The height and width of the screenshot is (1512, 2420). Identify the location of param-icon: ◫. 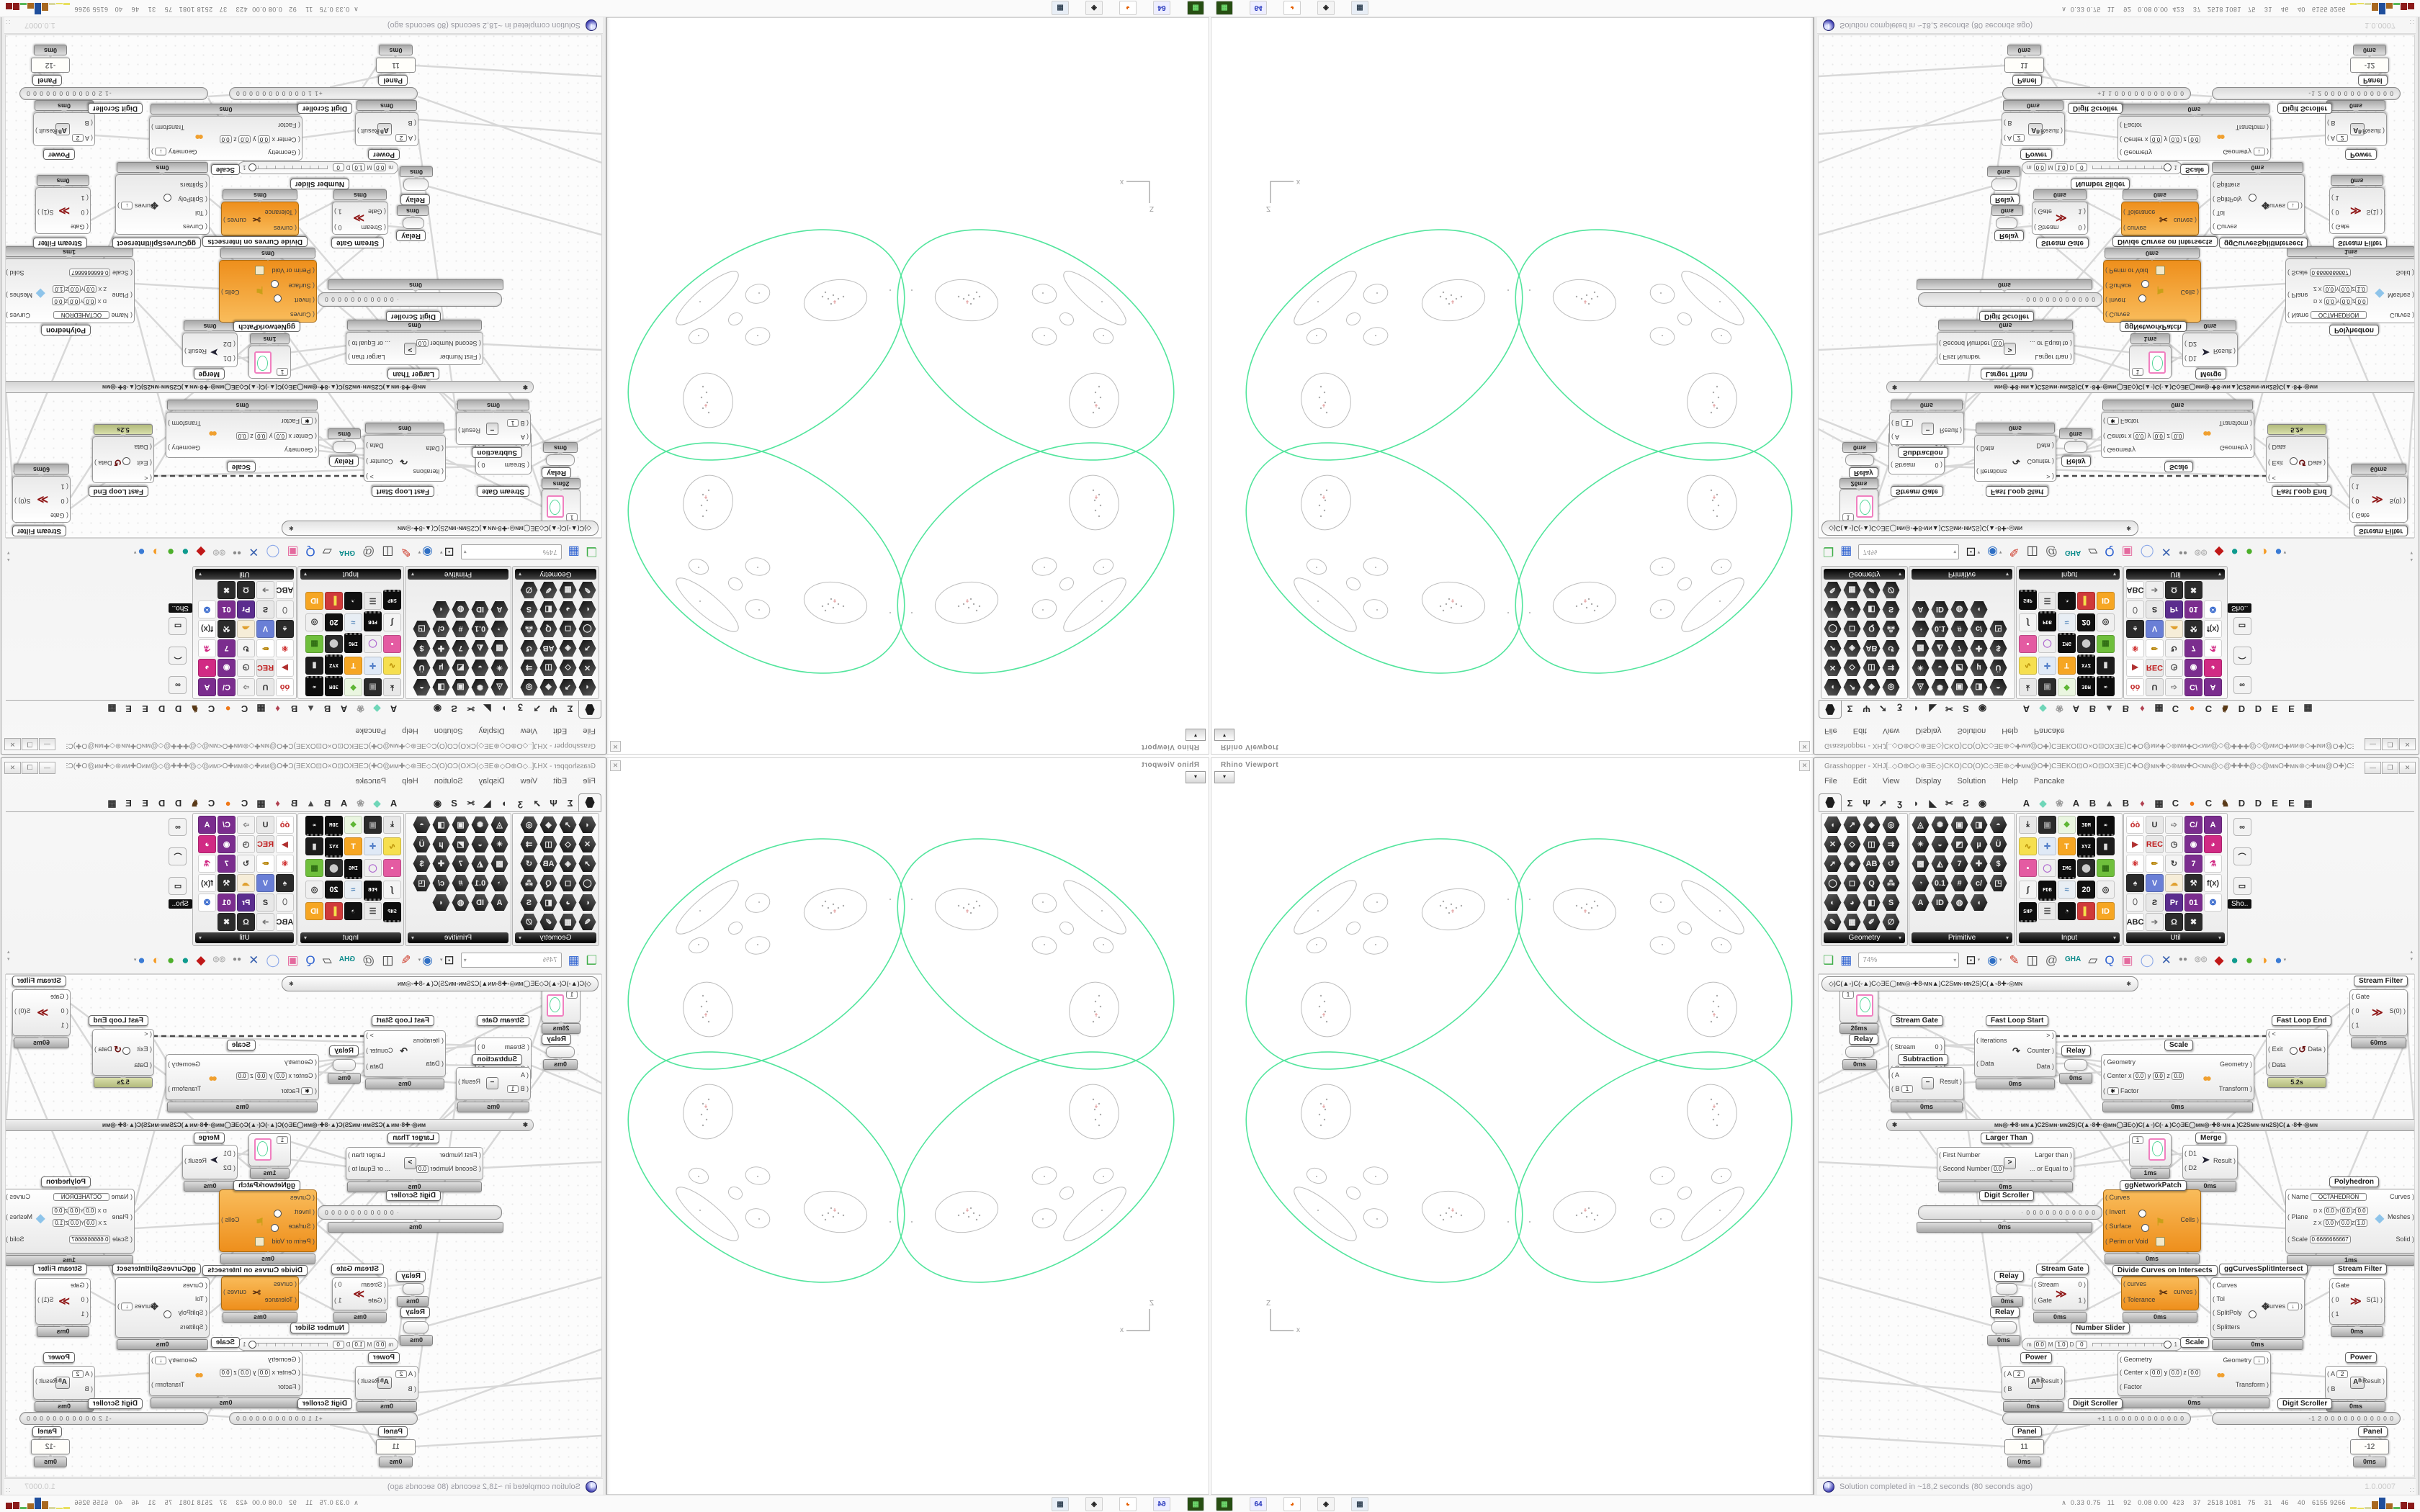
(548, 844).